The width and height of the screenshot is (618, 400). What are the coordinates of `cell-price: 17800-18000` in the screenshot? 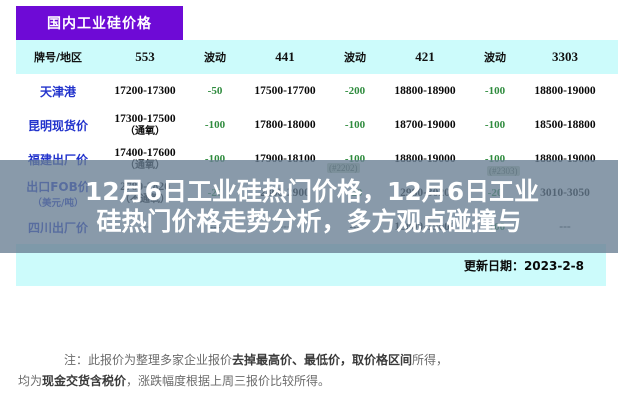 It's located at (285, 124).